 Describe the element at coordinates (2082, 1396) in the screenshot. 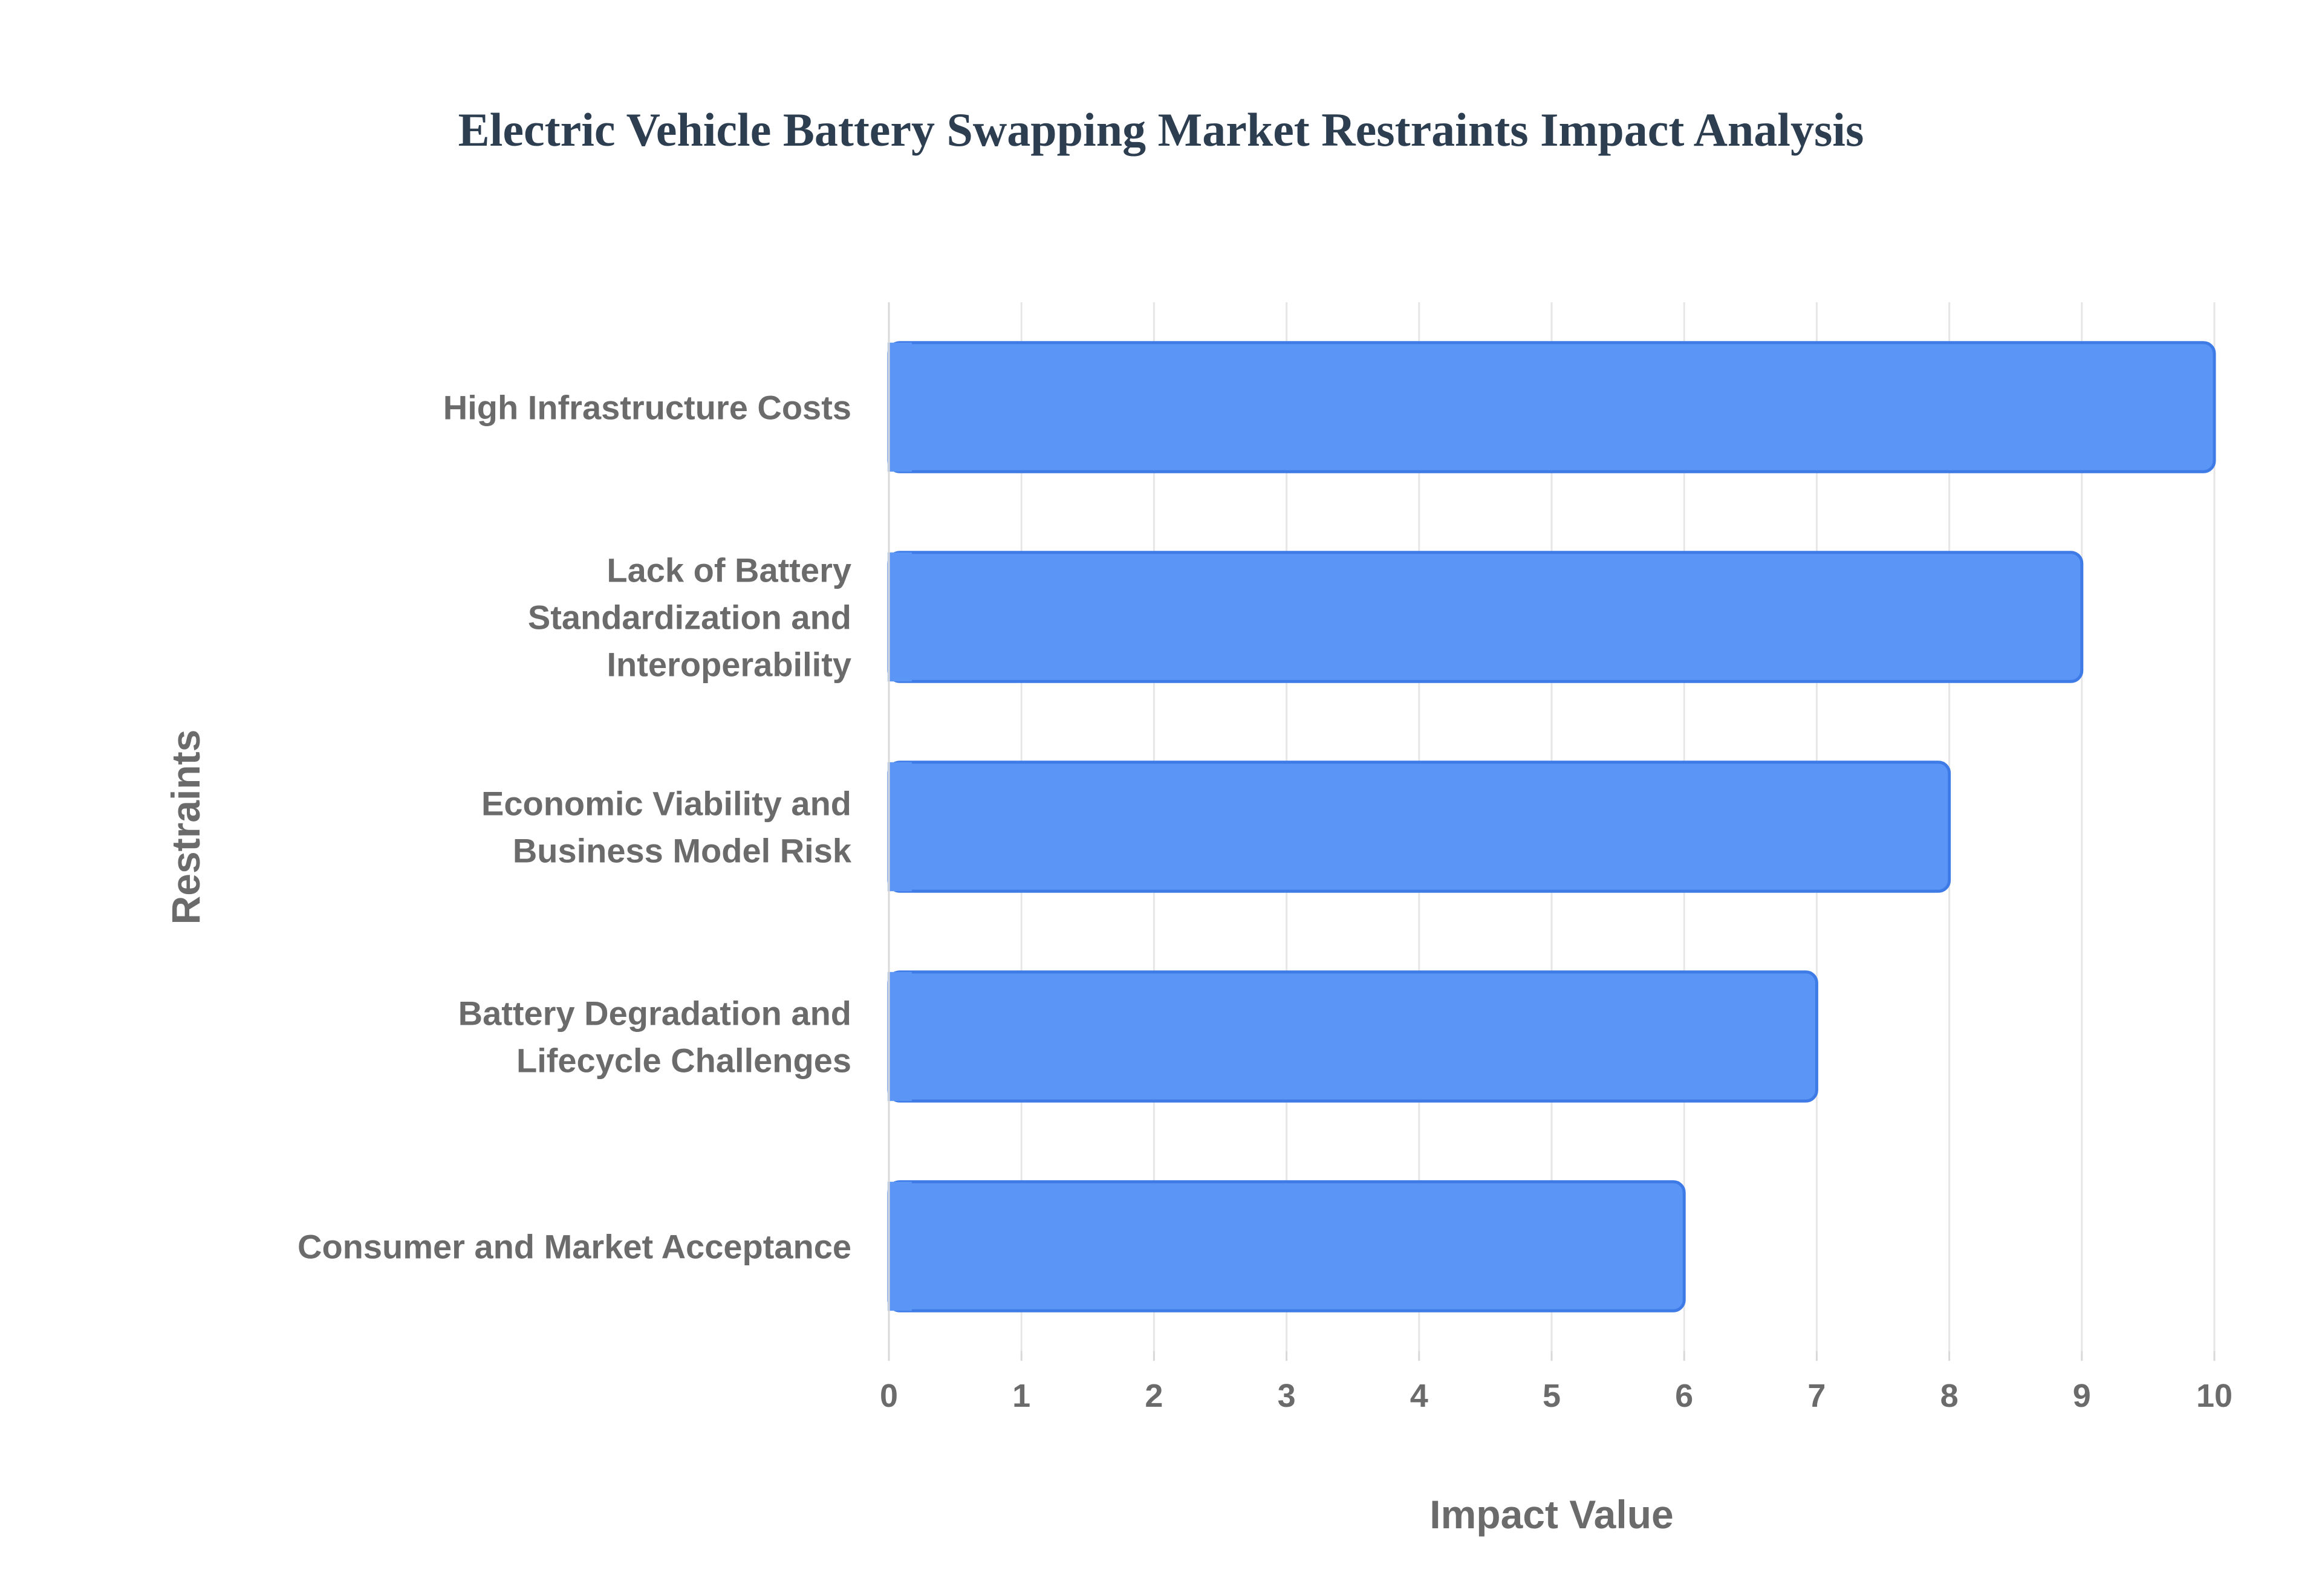

I see `x-tick-label: 9` at that location.